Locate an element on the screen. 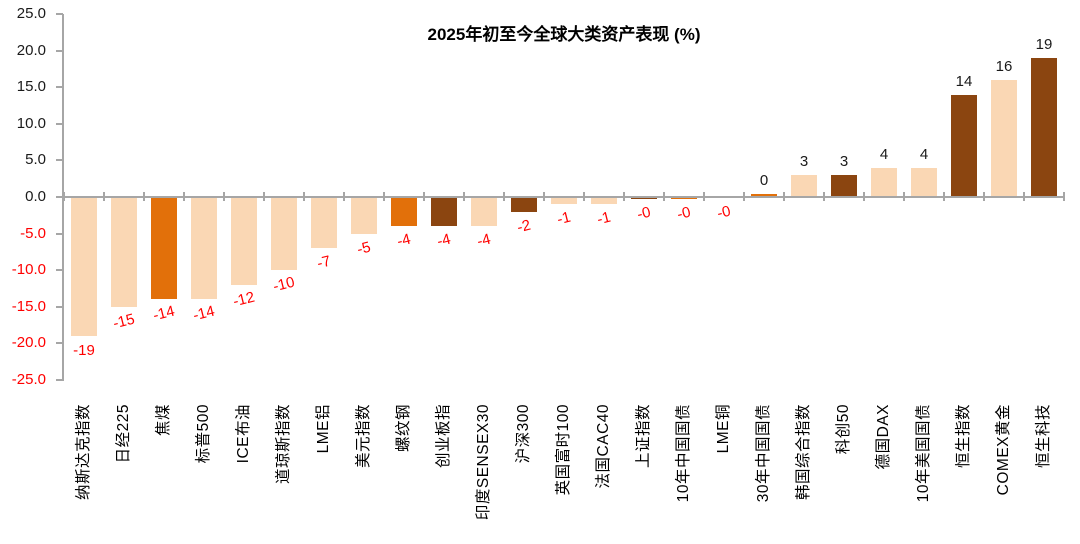  bar-value-label: 16 is located at coordinates (1004, 66).